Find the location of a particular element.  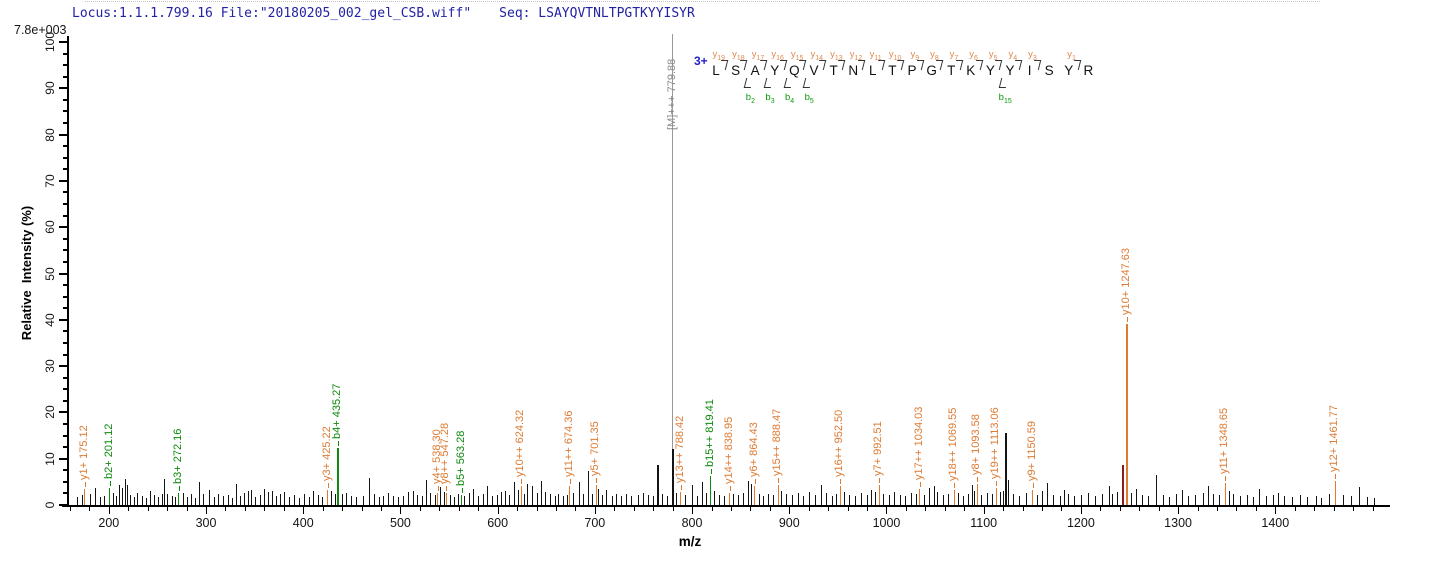

y-ion-label: y3 is located at coordinates (1032, 55).